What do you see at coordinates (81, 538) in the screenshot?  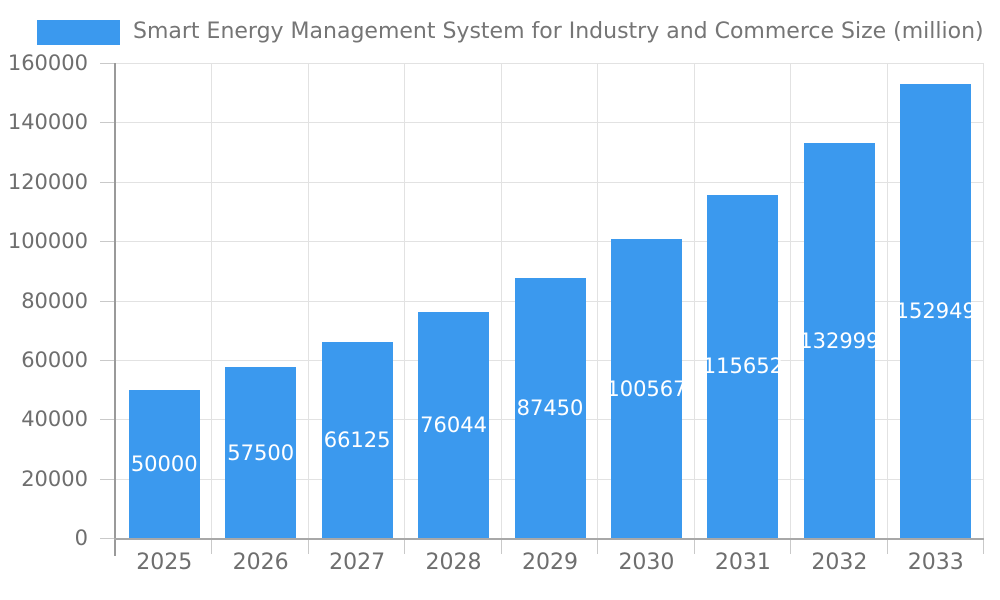 I see `y-tick-label: 0` at bounding box center [81, 538].